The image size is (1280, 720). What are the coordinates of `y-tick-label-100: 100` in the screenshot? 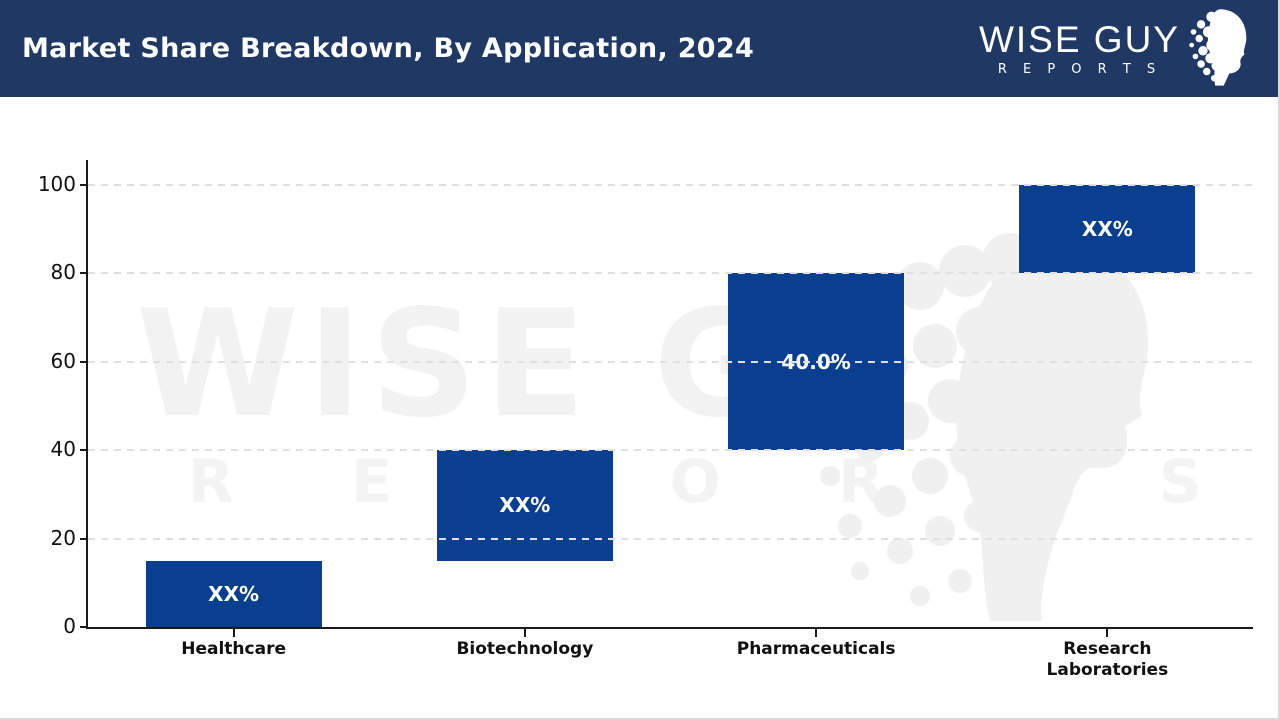 It's located at (56, 184).